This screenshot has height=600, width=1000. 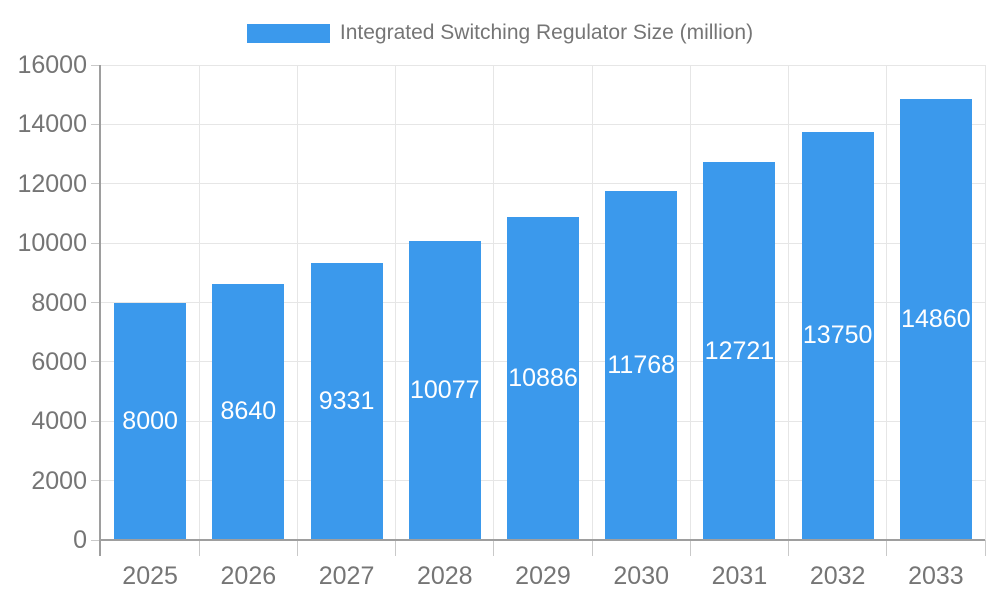 I want to click on bar: 9331, so click(x=346, y=400).